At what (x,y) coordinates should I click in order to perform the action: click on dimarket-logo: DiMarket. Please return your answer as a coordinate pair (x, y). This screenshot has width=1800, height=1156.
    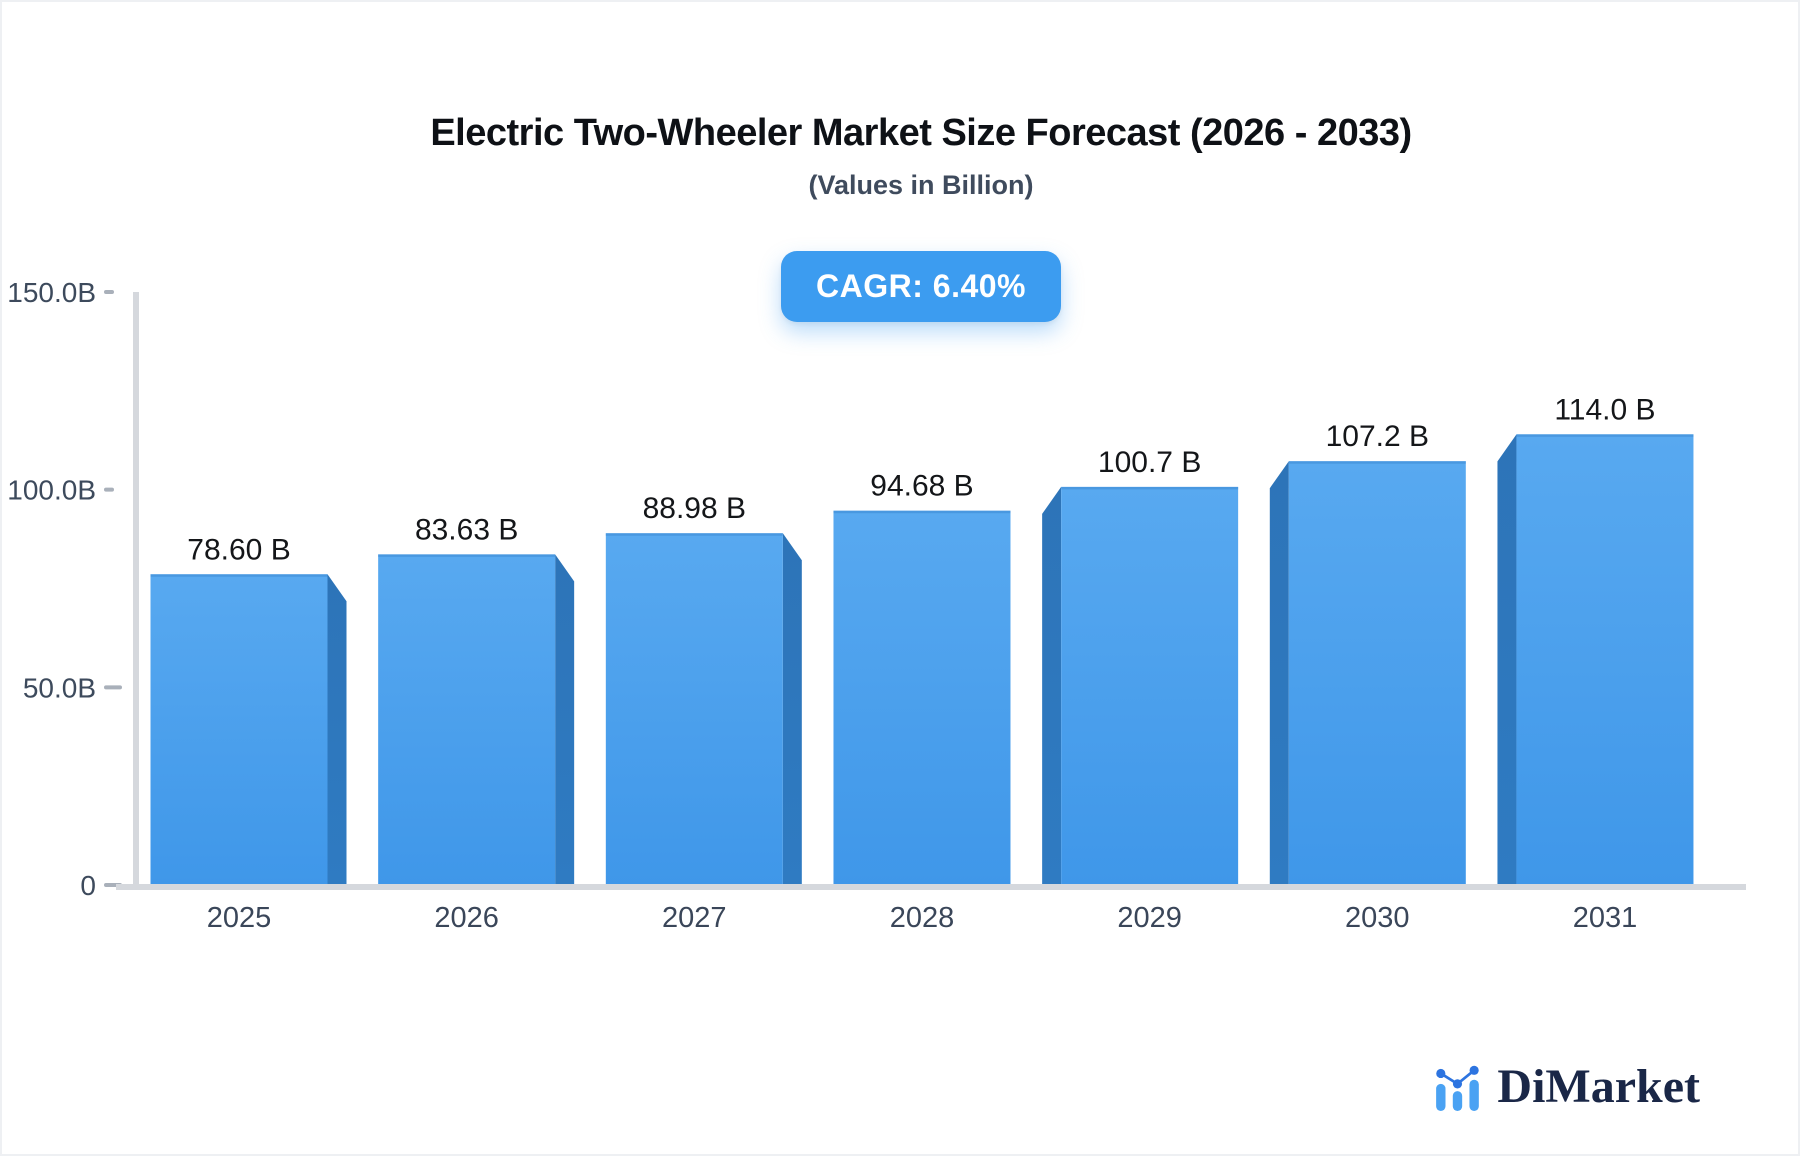
    Looking at the image, I should click on (1566, 1087).